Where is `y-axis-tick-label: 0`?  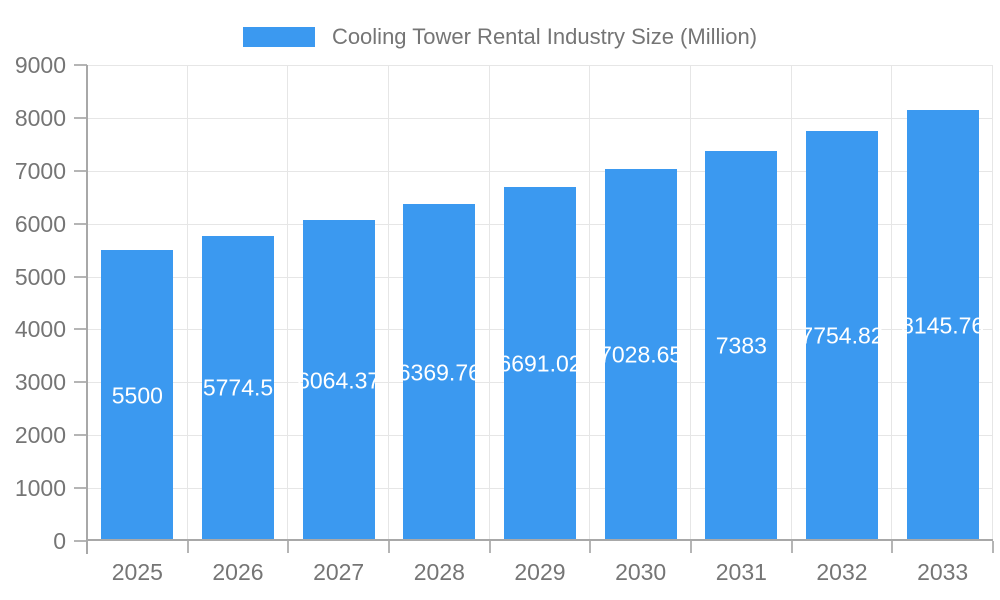 y-axis-tick-label: 0 is located at coordinates (59, 541).